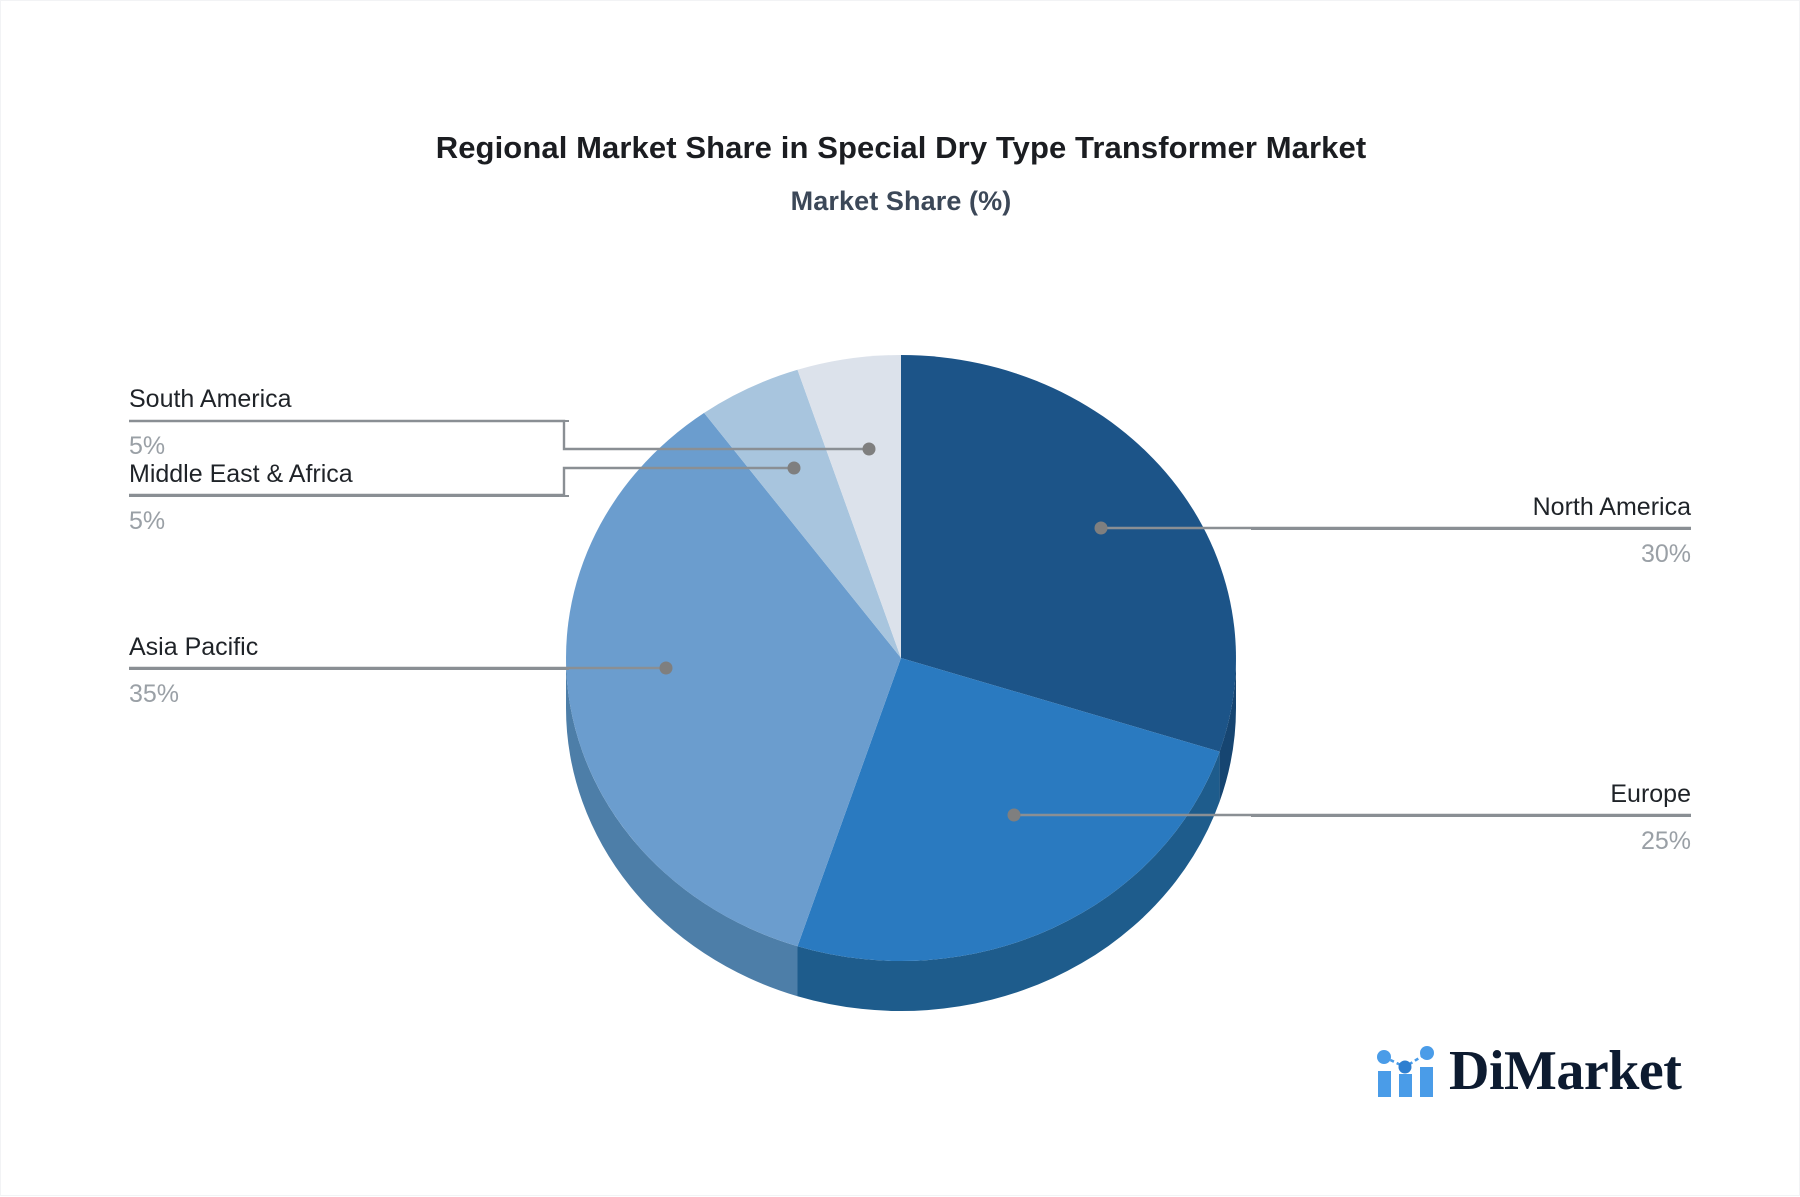 The image size is (1800, 1197). Describe the element at coordinates (666, 668) in the screenshot. I see `leader-dot-asia-pacific` at that location.